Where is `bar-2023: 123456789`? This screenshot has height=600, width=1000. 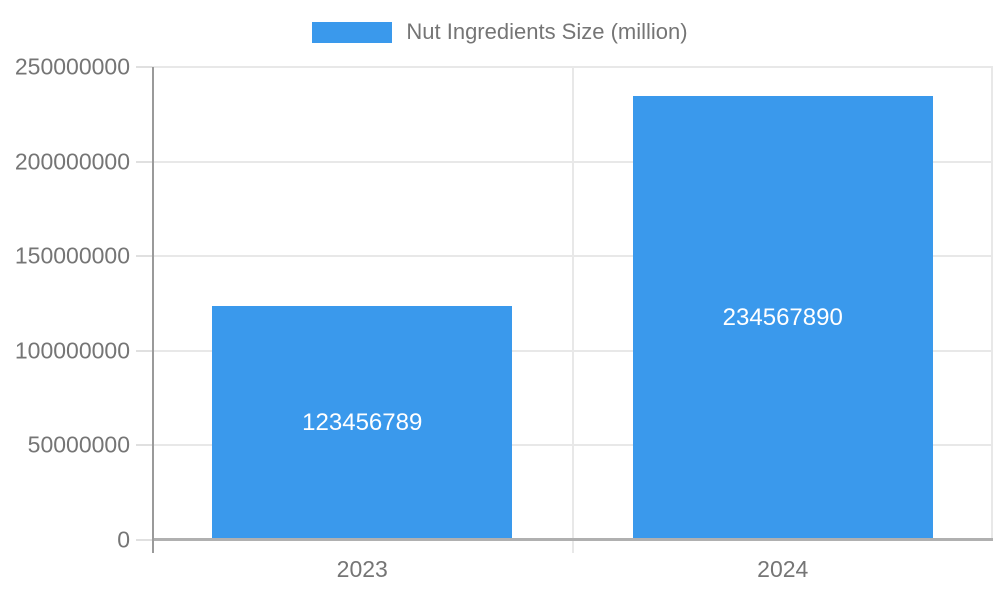
bar-2023: 123456789 is located at coordinates (362, 423).